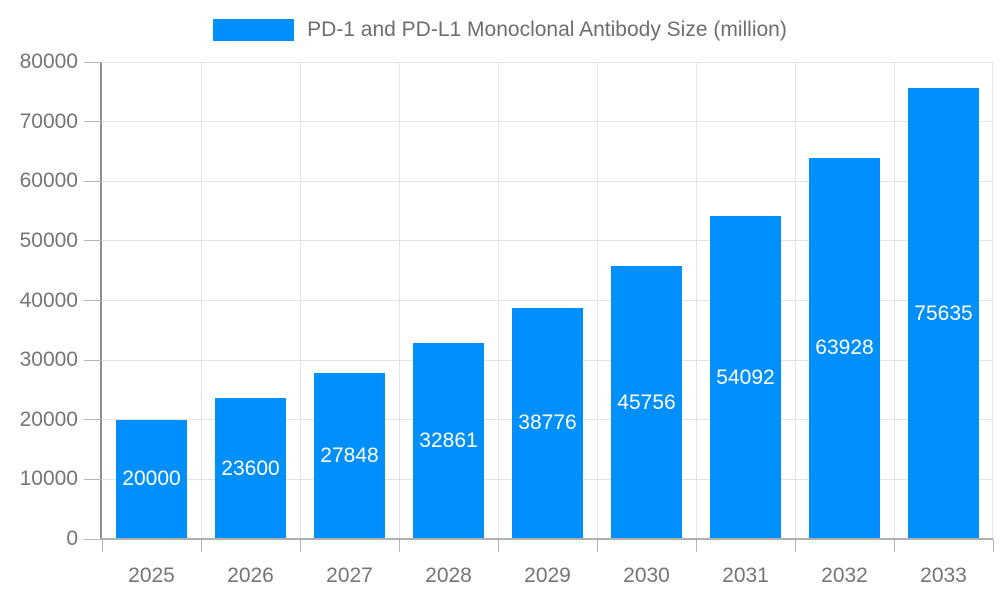  I want to click on x-axis-label: 2031, so click(745, 575).